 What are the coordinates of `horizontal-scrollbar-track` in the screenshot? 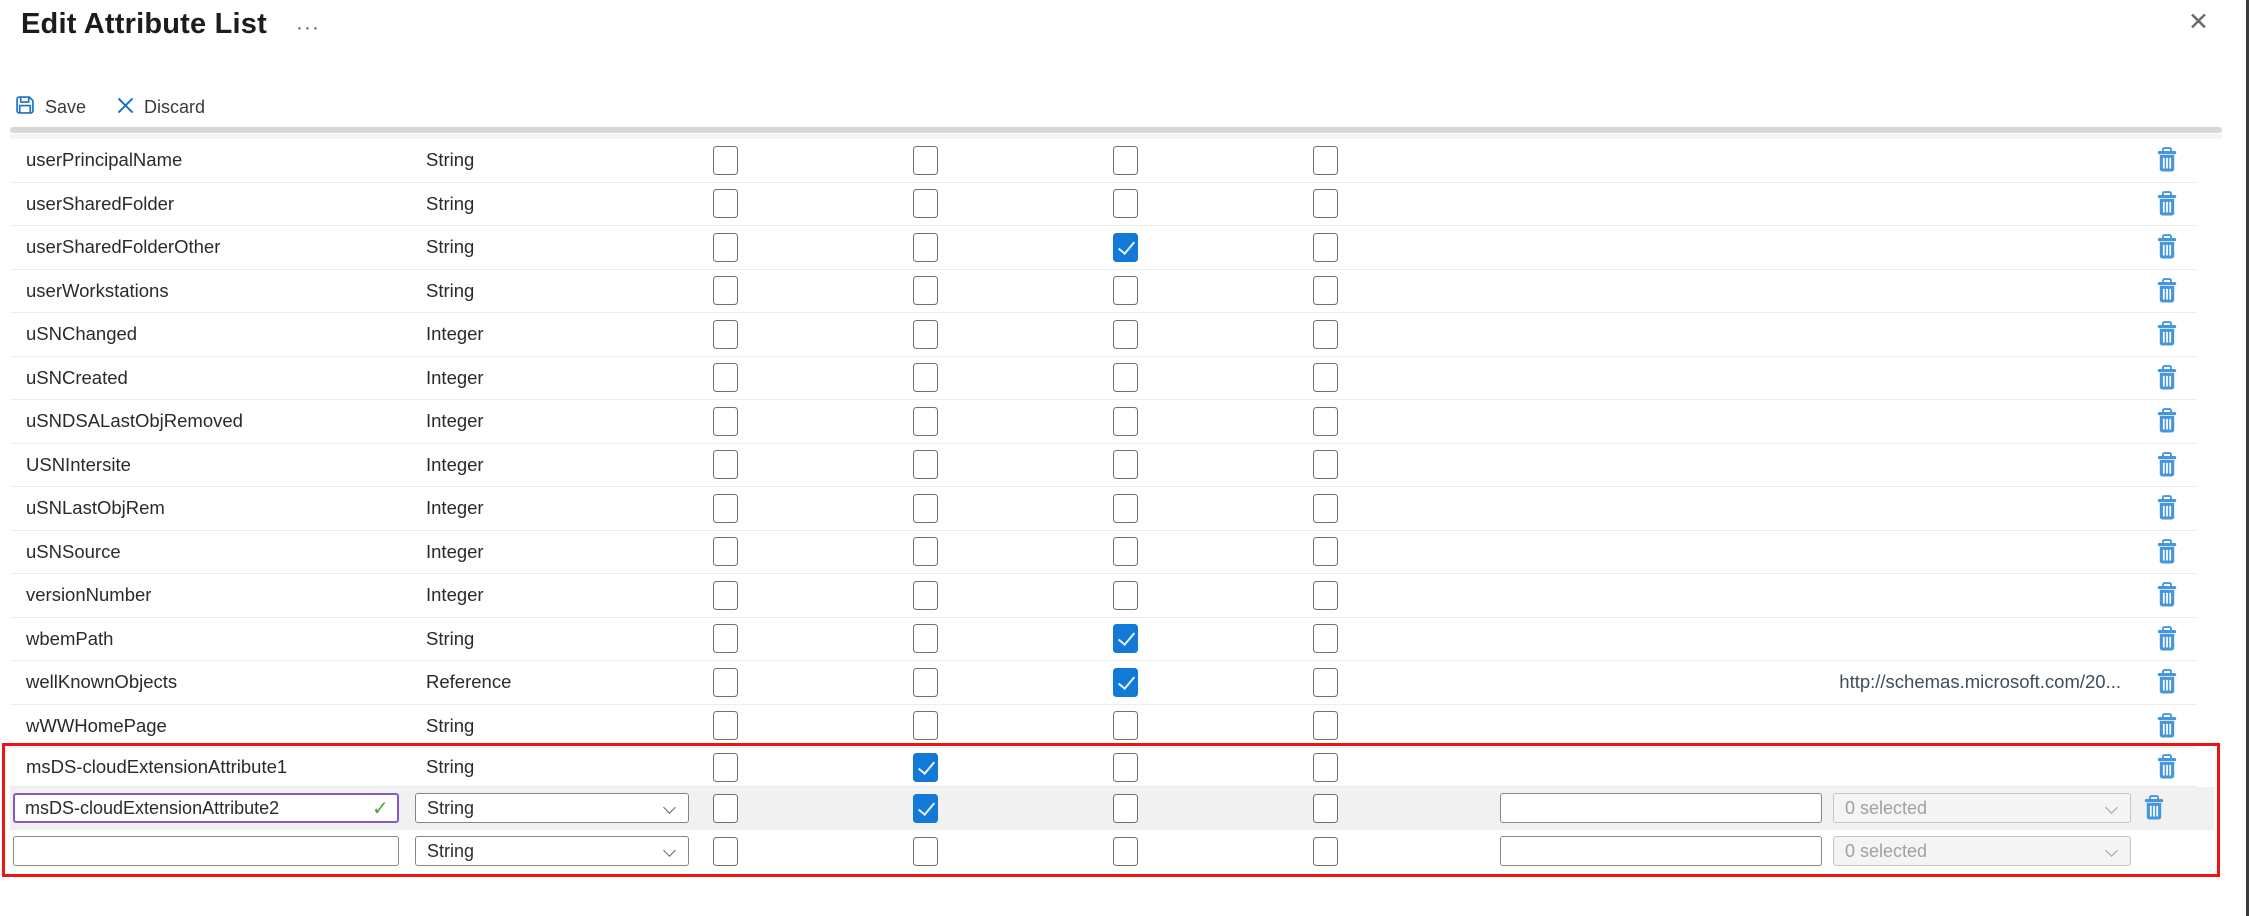 It's located at (1116, 136).